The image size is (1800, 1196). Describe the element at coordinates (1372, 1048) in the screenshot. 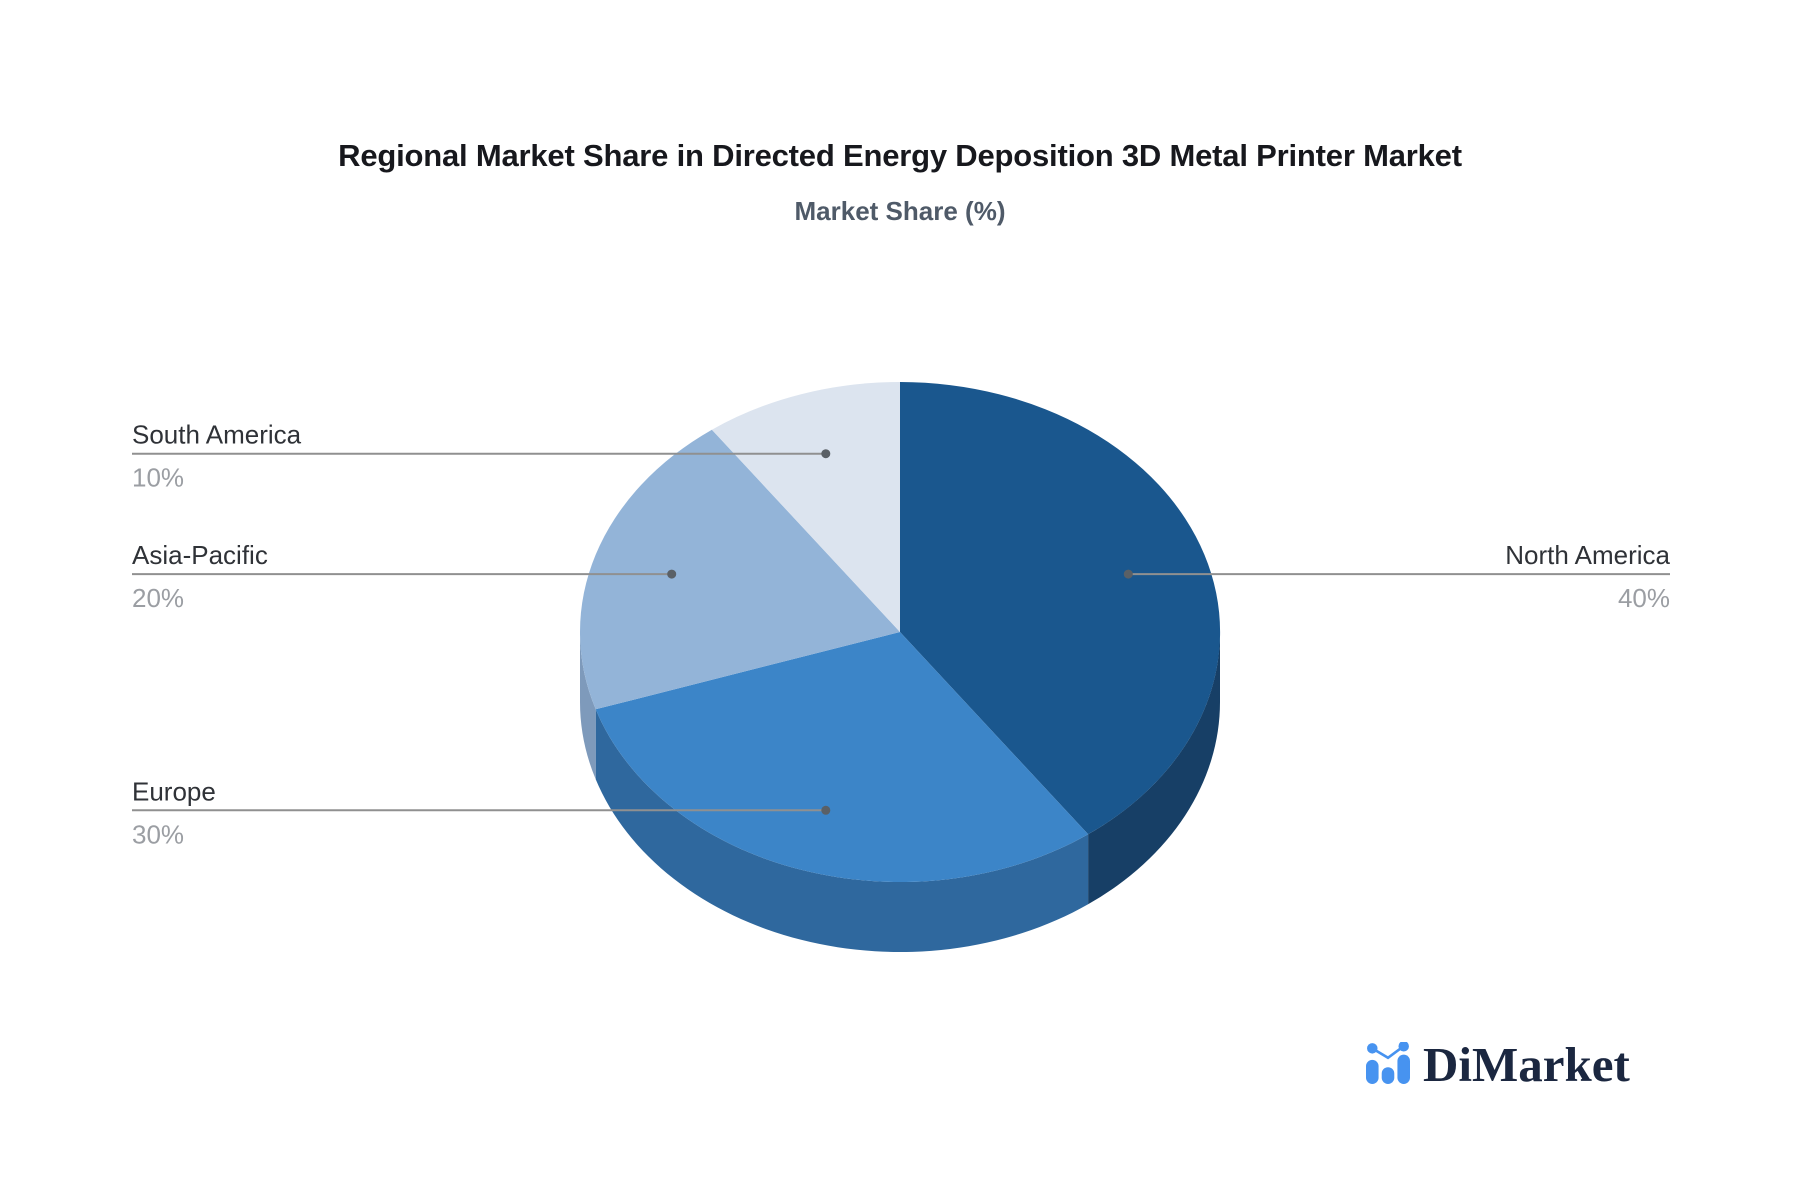

I see `logo-dot-left` at that location.